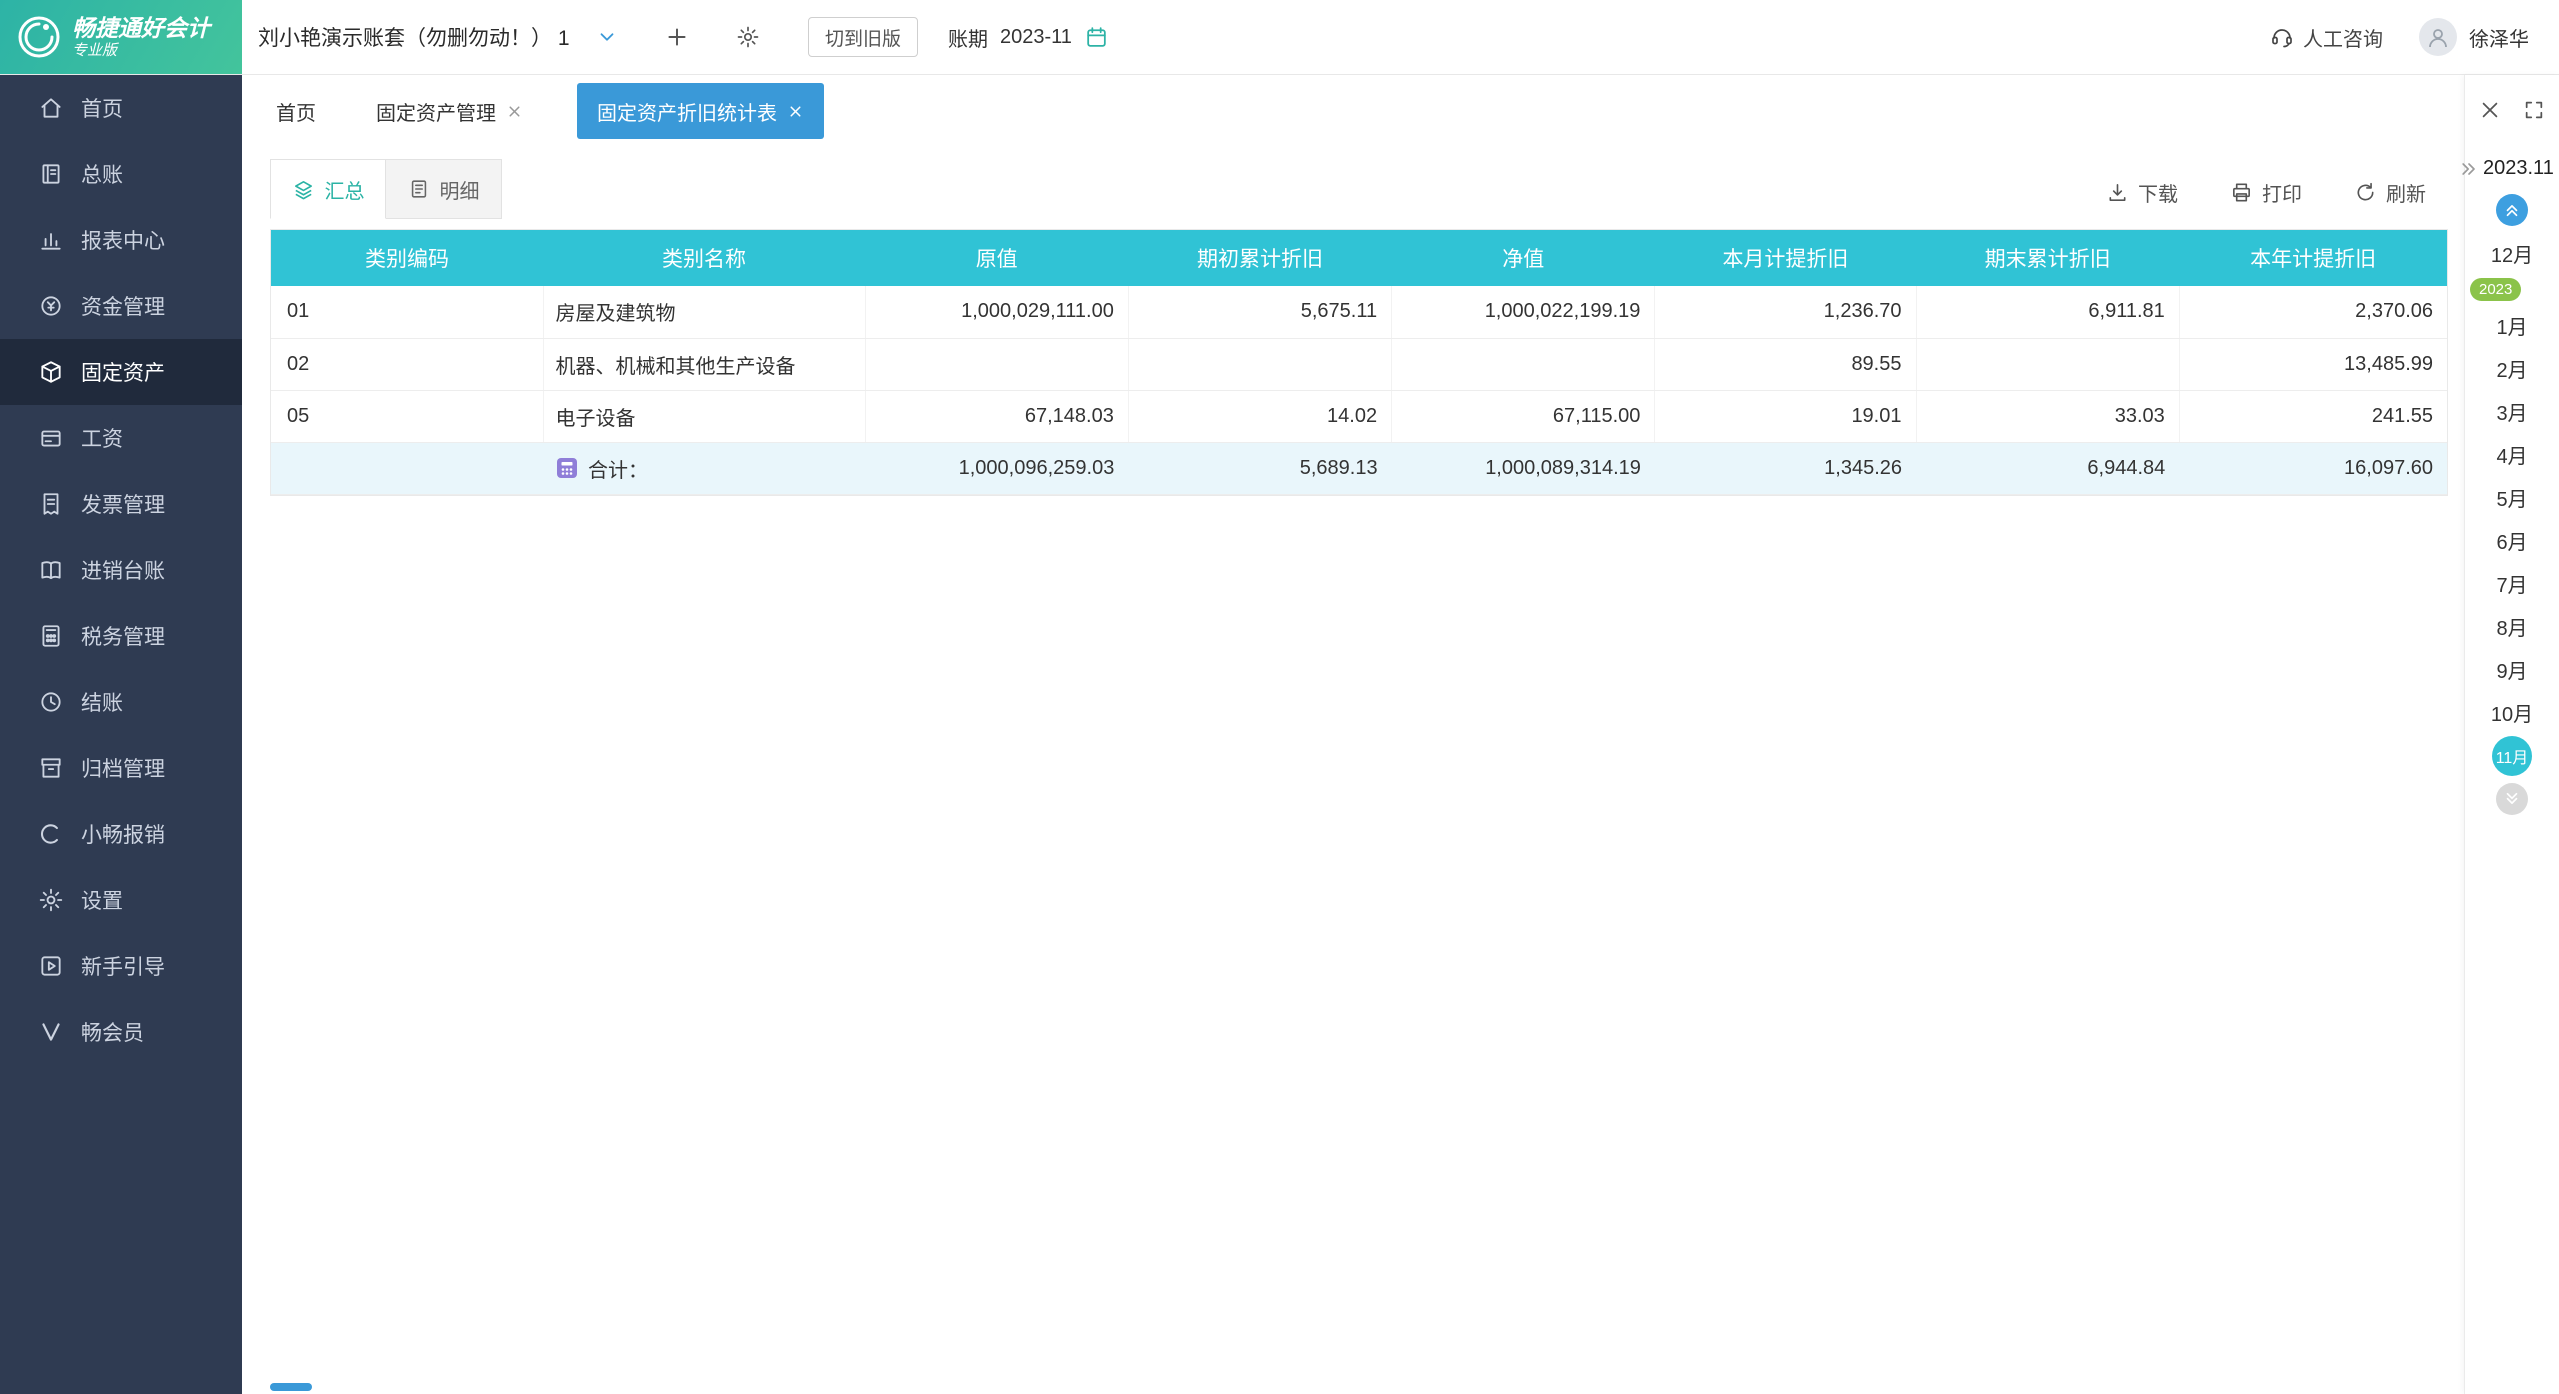 Image resolution: width=2559 pixels, height=1394 pixels. What do you see at coordinates (121, 240) in the screenshot?
I see `sidebar-item-report-center: 报表中心` at bounding box center [121, 240].